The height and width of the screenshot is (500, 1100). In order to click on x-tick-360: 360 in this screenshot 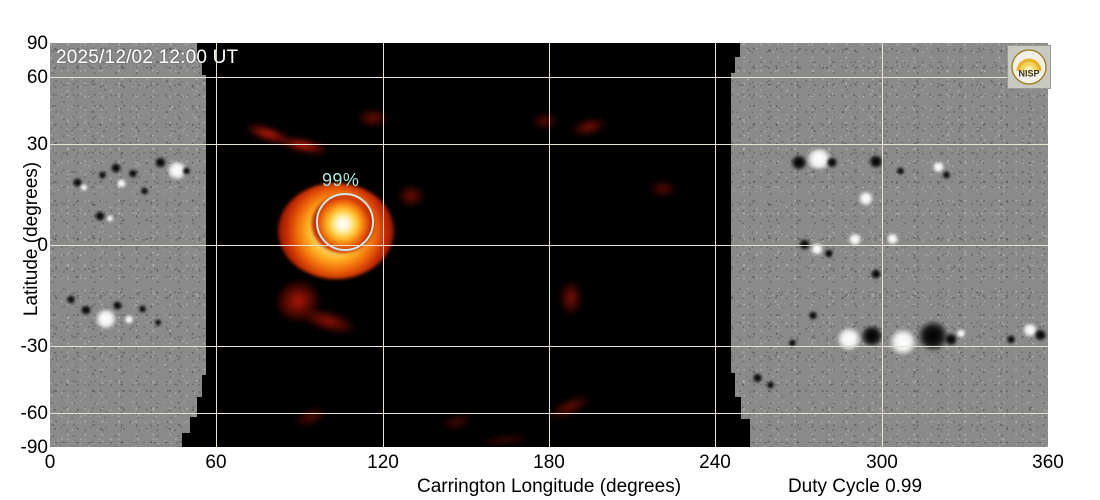, I will do `click(1048, 462)`.